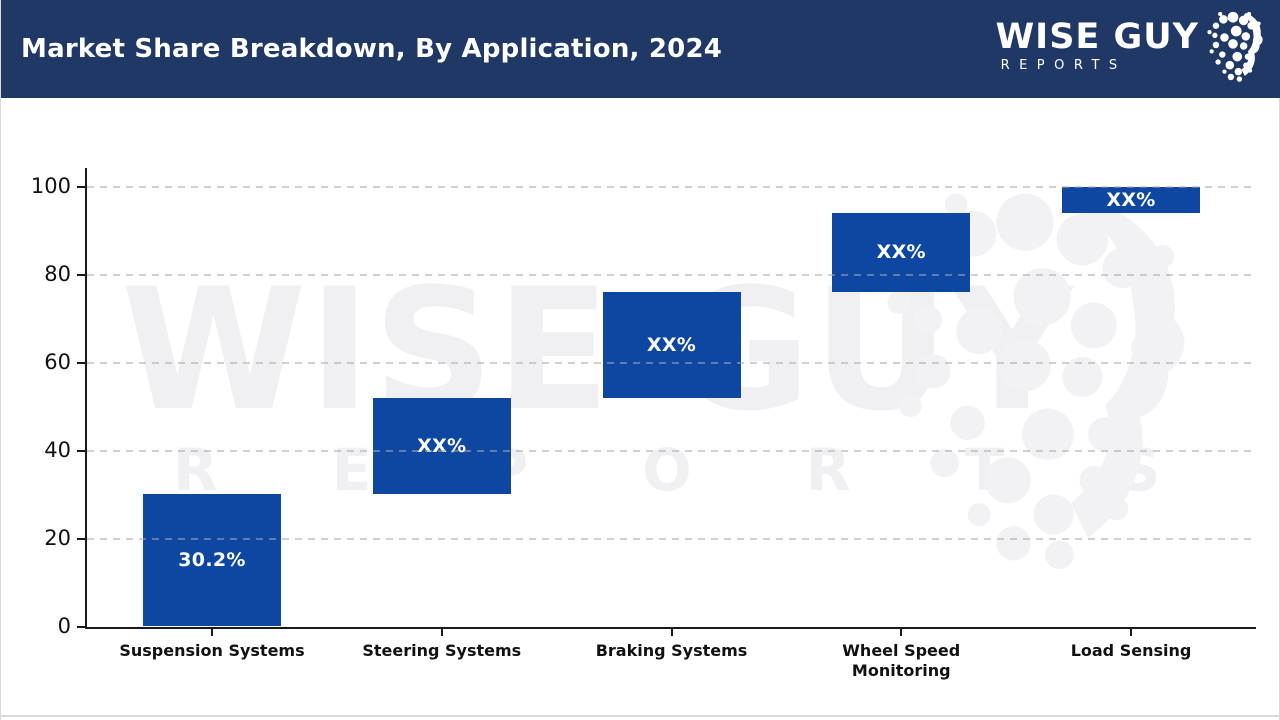 The width and height of the screenshot is (1280, 720). I want to click on bar-suspension-systems: 30.2%, so click(212, 560).